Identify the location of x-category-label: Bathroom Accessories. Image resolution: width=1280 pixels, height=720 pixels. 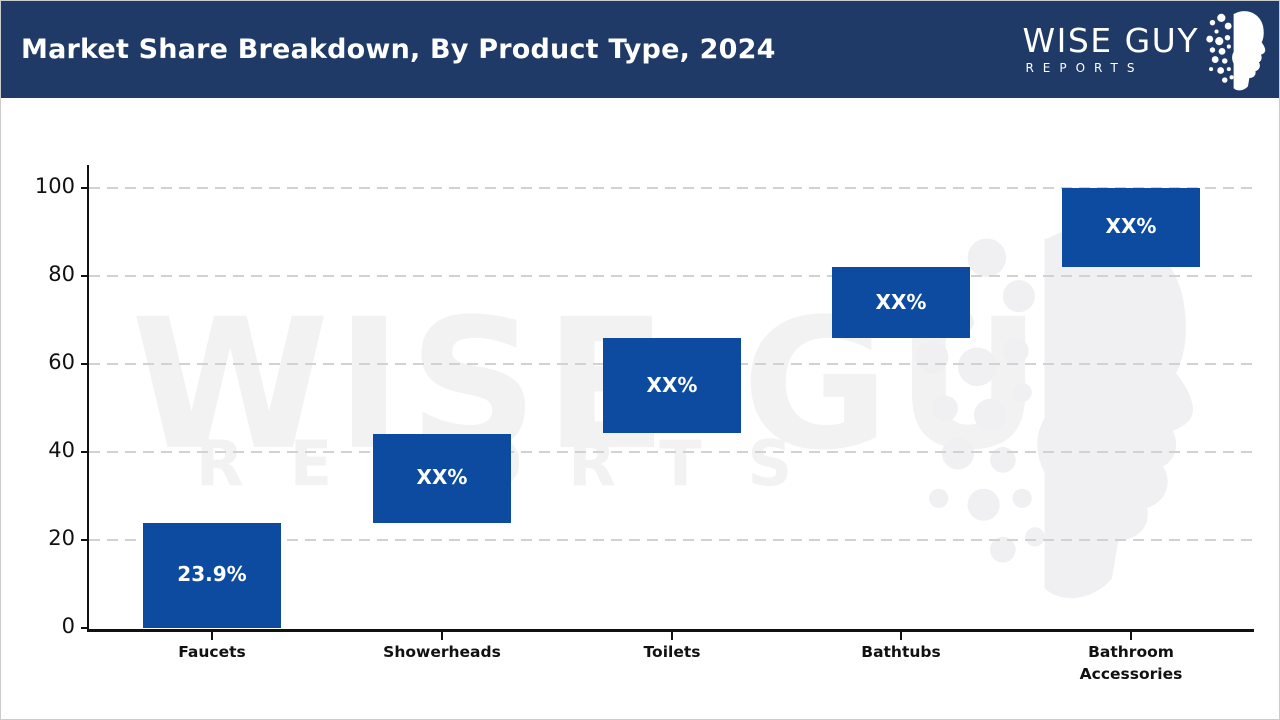
(1131, 663).